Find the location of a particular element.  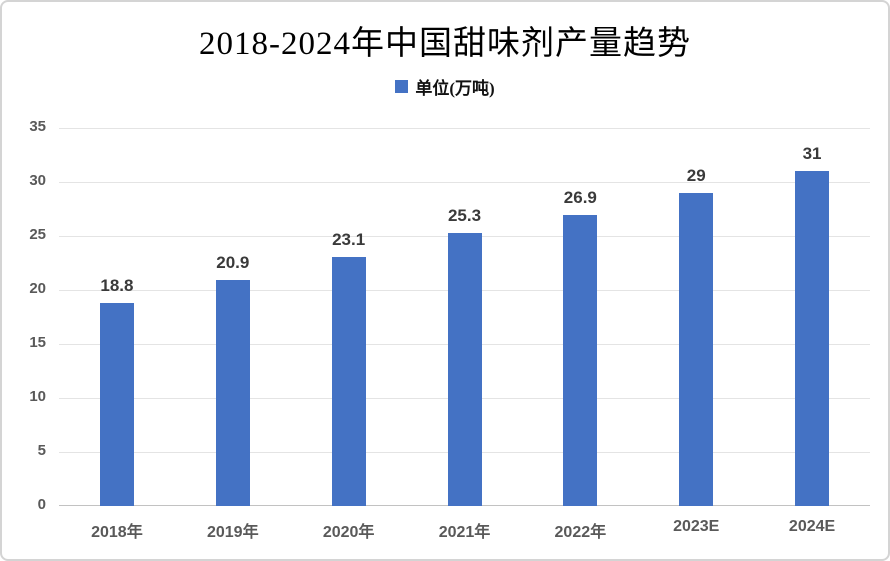

y-axis-labels: 0 5 10 15 20 25 30 35 is located at coordinates (26, 315).